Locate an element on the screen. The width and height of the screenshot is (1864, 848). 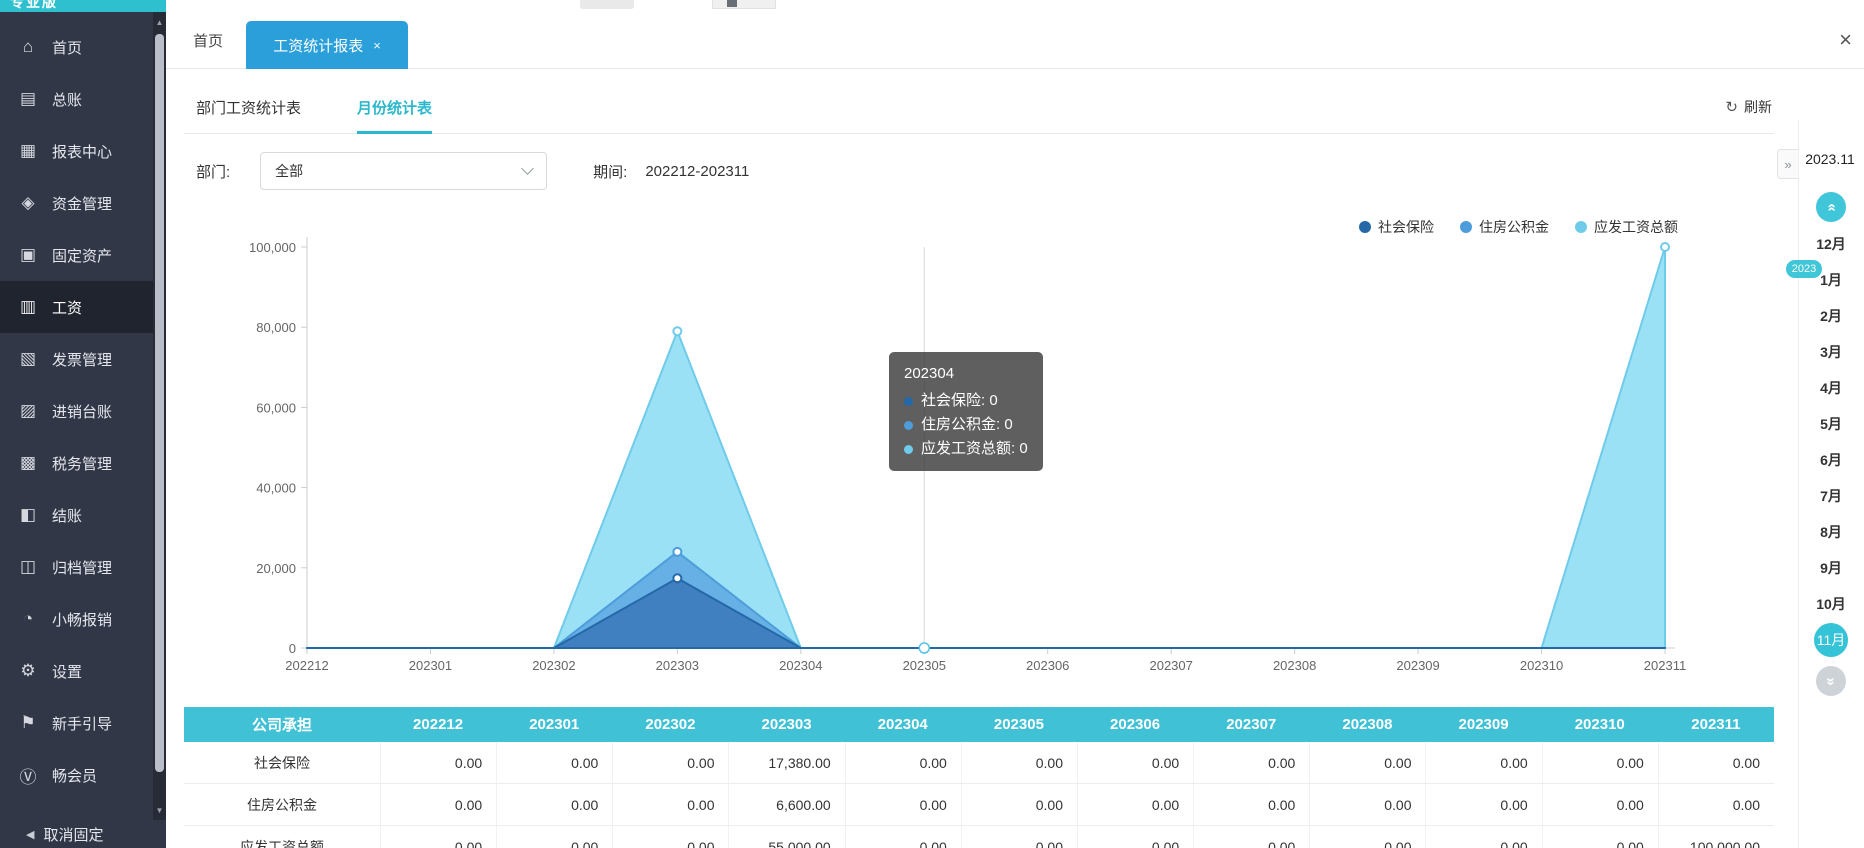
sidebar-item-funds: ◈ 资金管理 is located at coordinates (83, 203).